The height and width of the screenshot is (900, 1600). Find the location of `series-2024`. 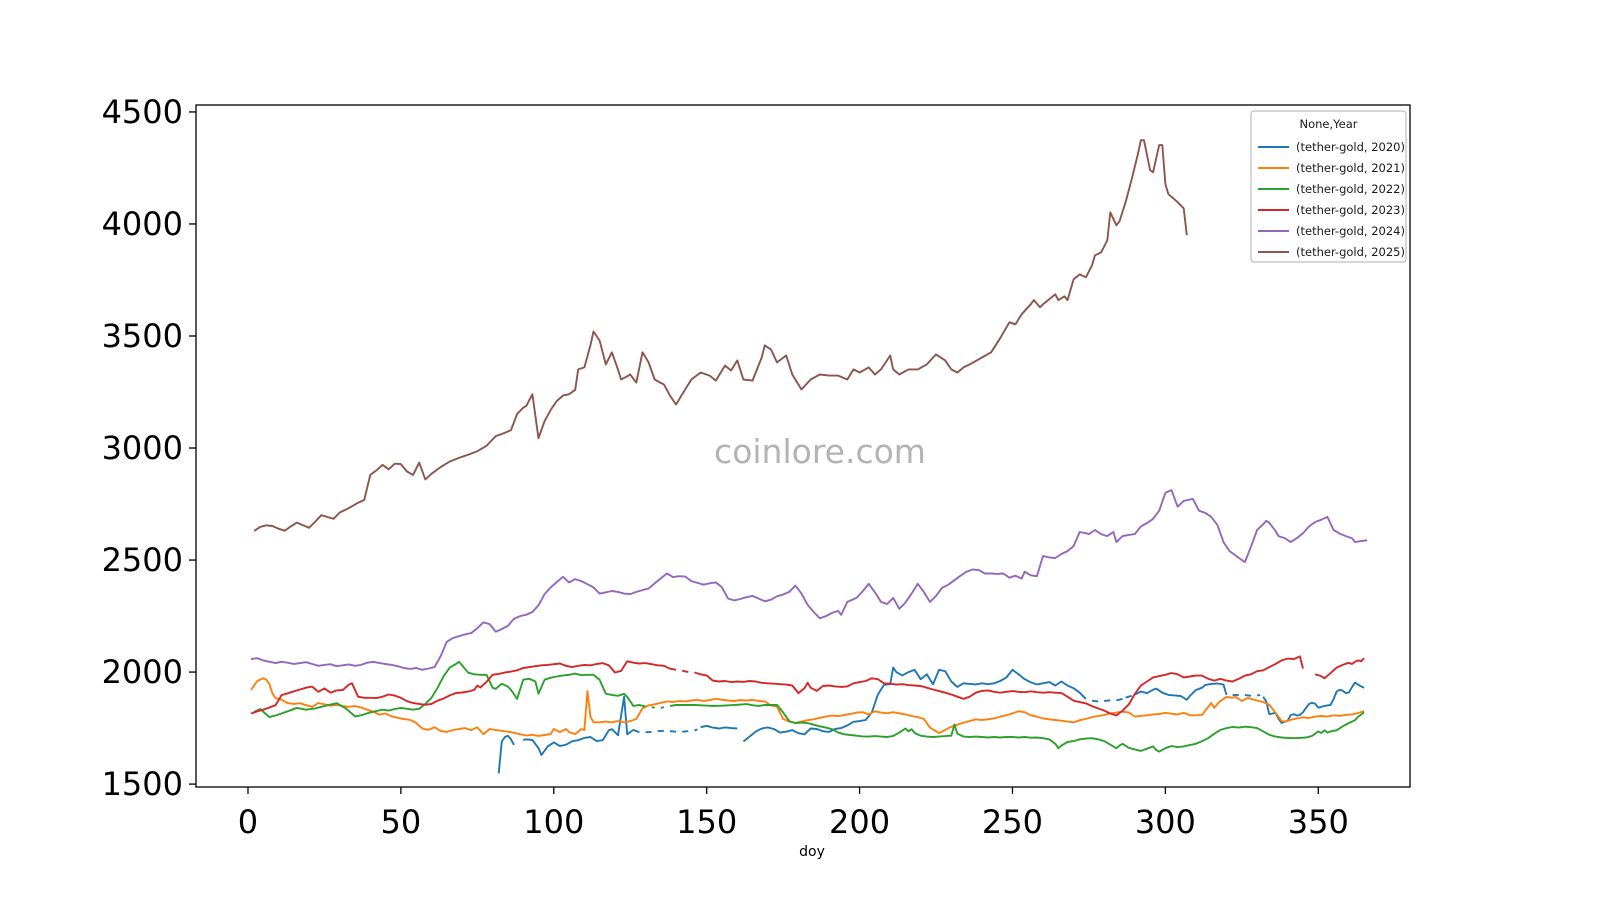

series-2024 is located at coordinates (809, 580).